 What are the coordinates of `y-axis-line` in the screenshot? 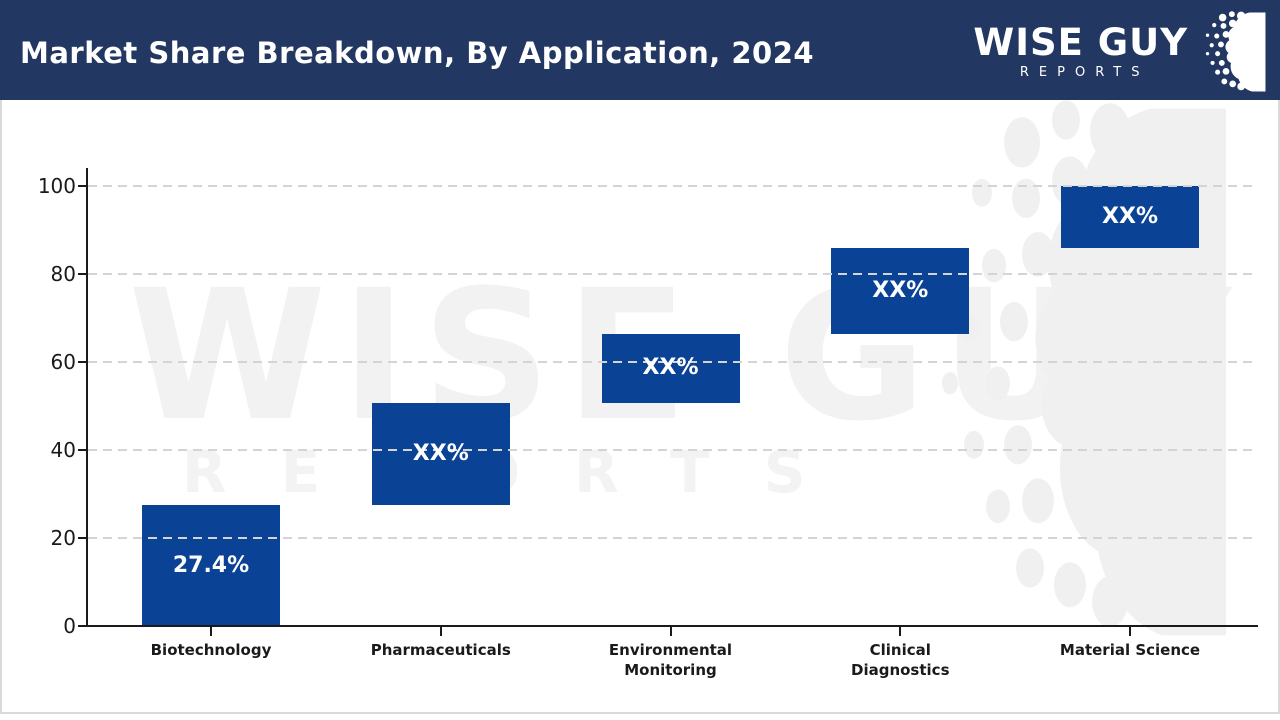 It's located at (87, 397).